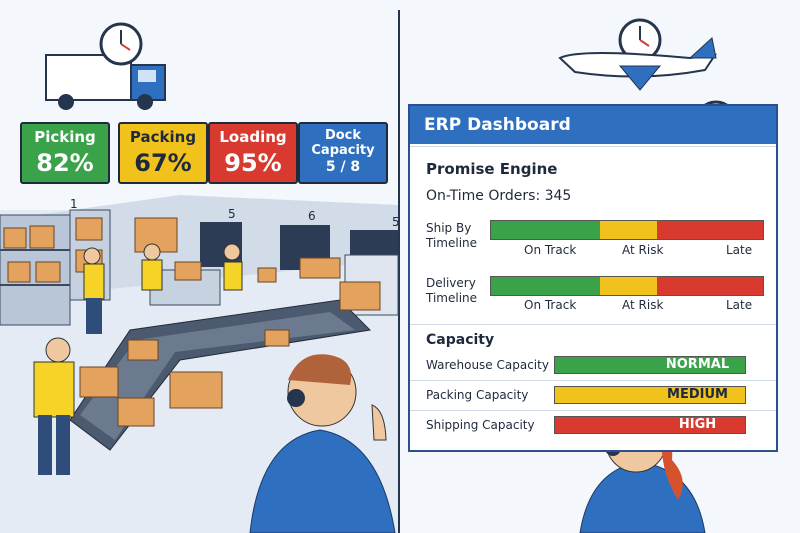 This screenshot has width=800, height=533. Describe the element at coordinates (74, 204) in the screenshot. I see `dock-number-1: 1` at that location.